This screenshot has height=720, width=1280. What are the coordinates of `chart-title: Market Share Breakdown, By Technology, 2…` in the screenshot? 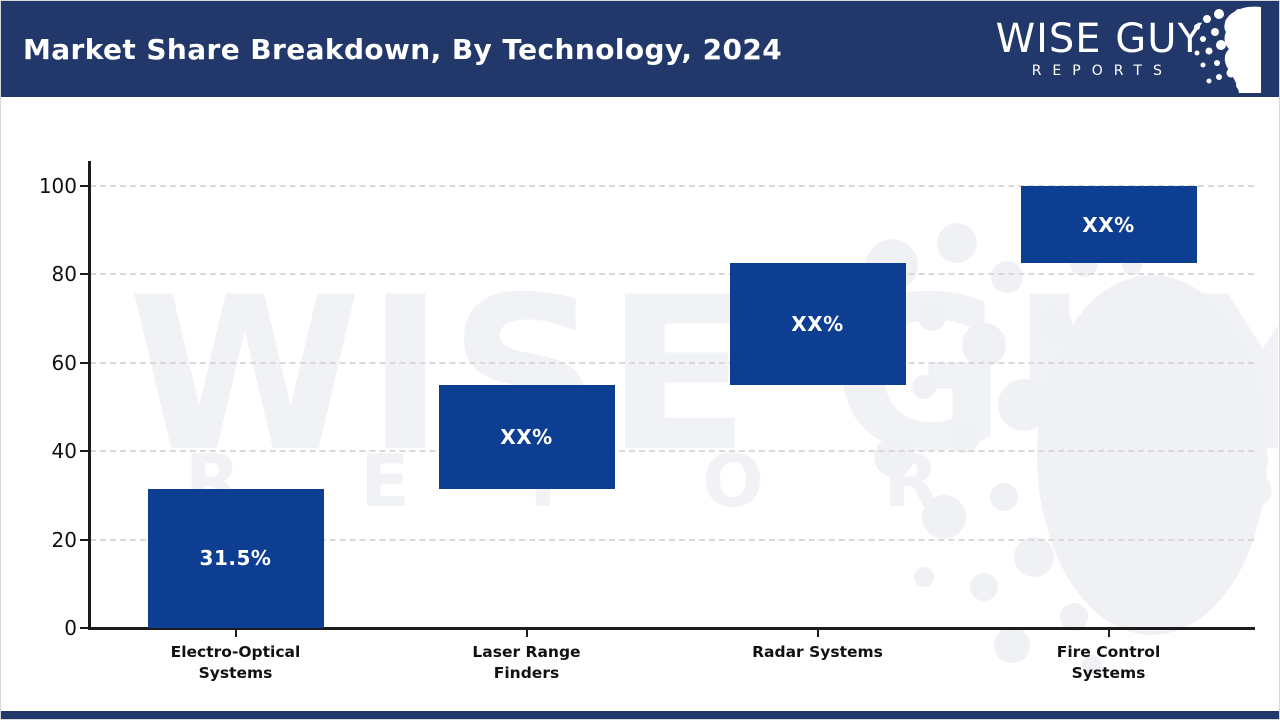 It's located at (403, 49).